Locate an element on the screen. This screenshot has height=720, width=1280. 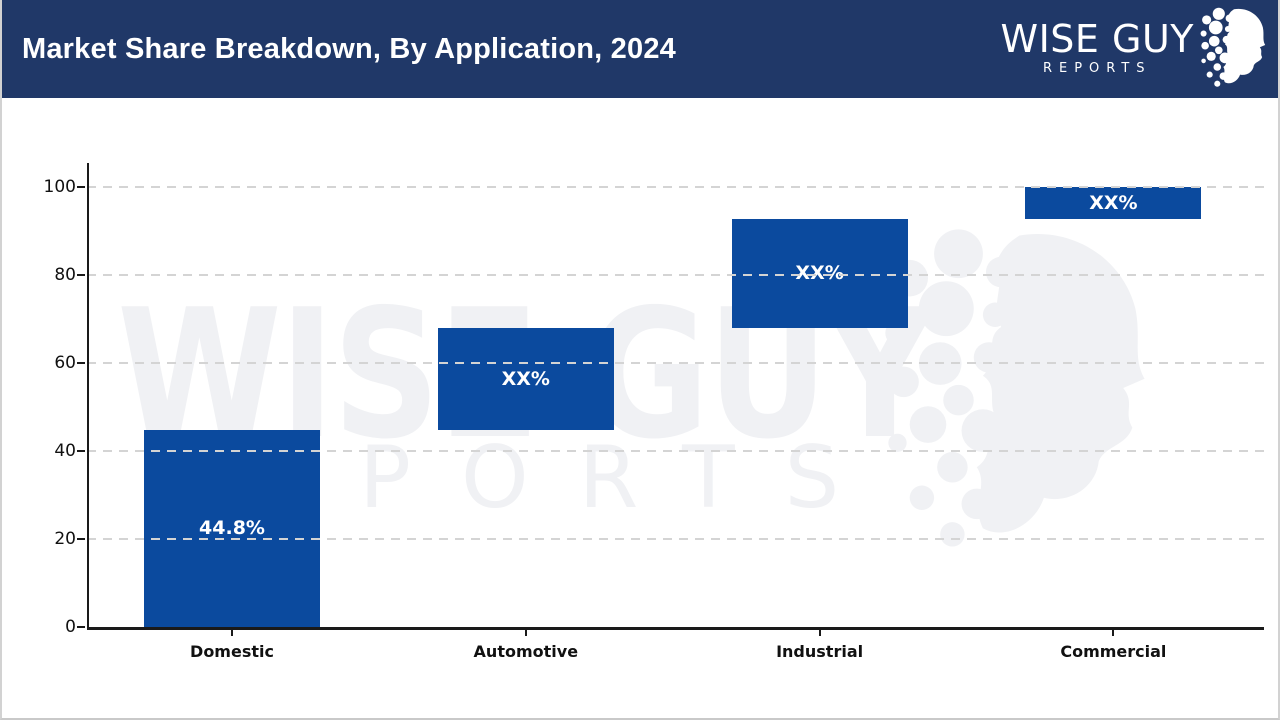
brand-subtext: REPORTS is located at coordinates (1097, 68).